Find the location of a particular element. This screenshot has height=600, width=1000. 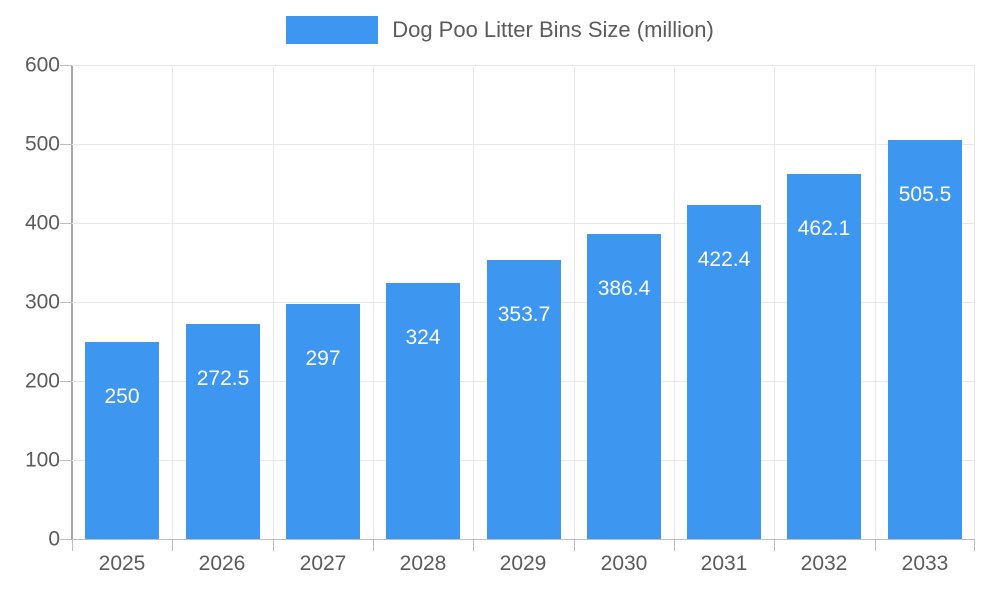

bar: 462.1 is located at coordinates (824, 356).